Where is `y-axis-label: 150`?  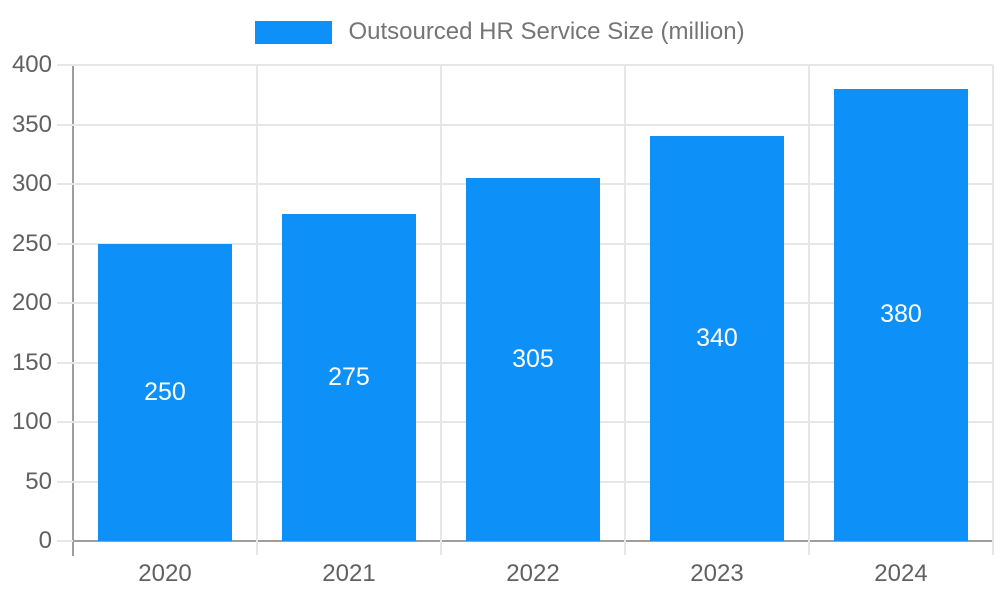
y-axis-label: 150 is located at coordinates (31, 362).